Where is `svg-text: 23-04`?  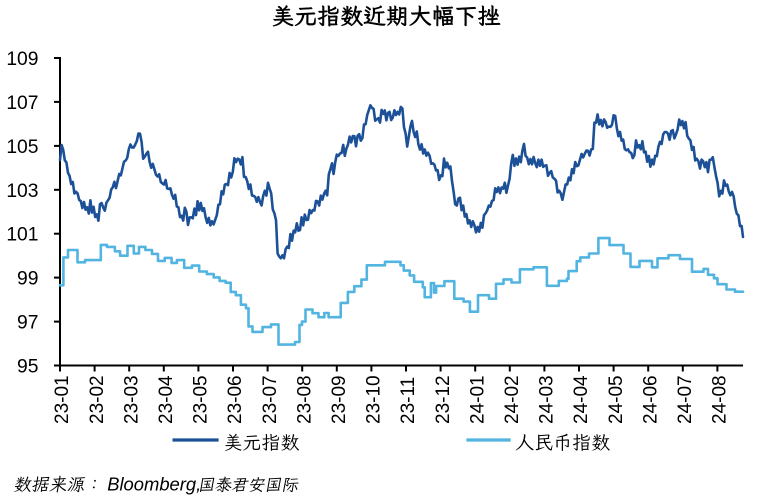 svg-text: 23-04 is located at coordinates (166, 399).